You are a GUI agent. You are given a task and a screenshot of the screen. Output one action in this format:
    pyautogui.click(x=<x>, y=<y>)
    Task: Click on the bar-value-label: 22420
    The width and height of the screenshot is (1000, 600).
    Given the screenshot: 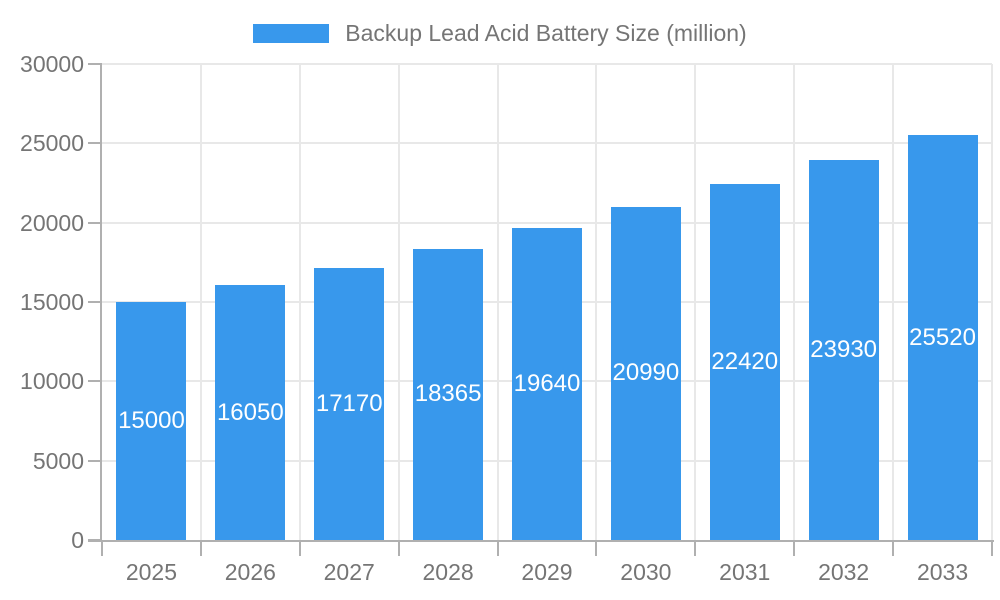 What is the action you would take?
    pyautogui.click(x=745, y=362)
    